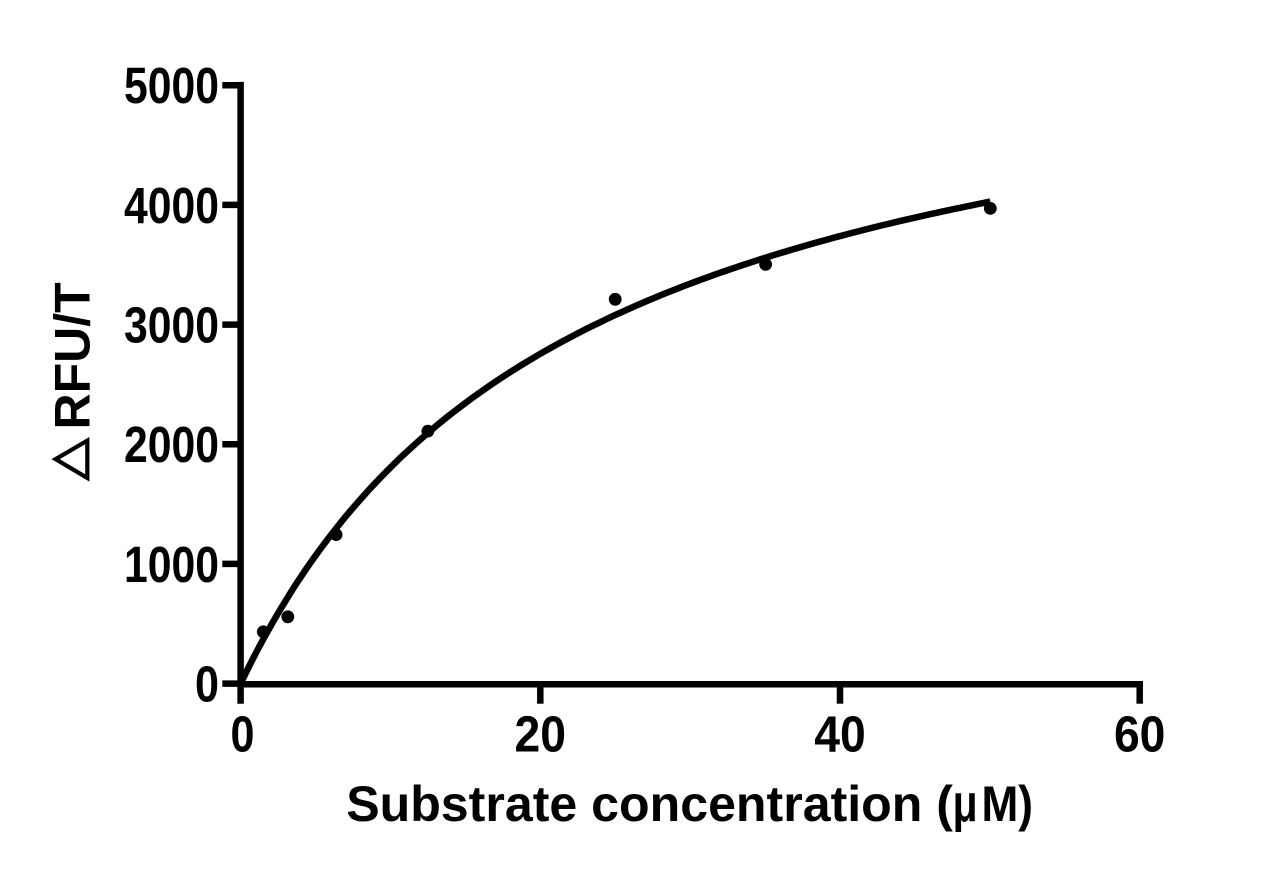 The width and height of the screenshot is (1277, 875). I want to click on svg-text: M), so click(1008, 804).